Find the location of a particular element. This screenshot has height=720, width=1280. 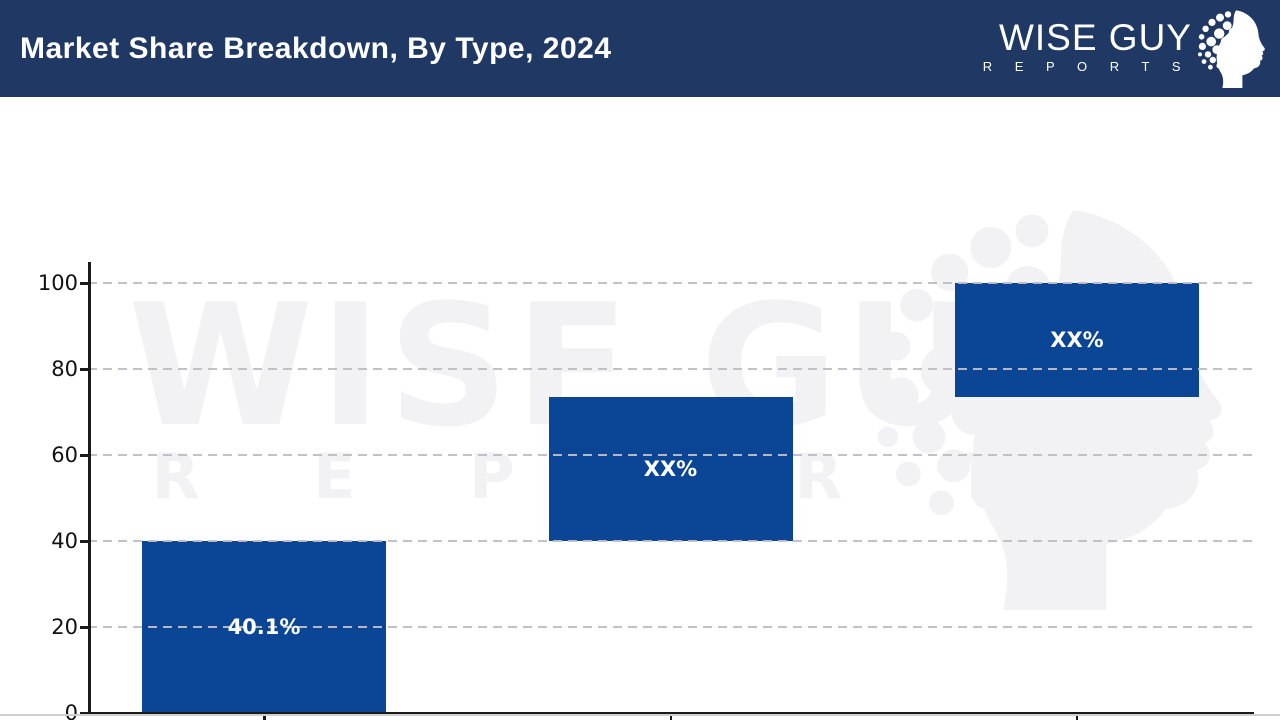

chart-title: Market Share Breakdown, By Type, 2024 is located at coordinates (316, 48).